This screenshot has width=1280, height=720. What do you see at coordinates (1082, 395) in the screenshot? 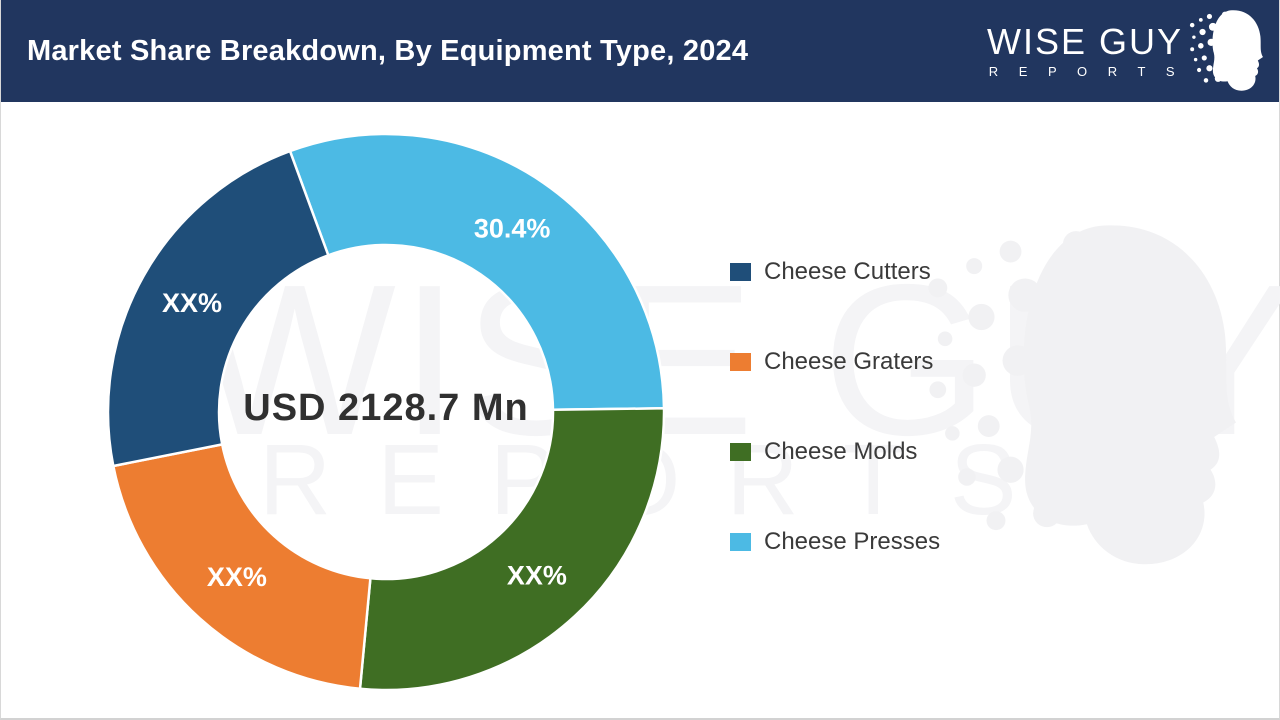
I see `watermark-face-icon` at bounding box center [1082, 395].